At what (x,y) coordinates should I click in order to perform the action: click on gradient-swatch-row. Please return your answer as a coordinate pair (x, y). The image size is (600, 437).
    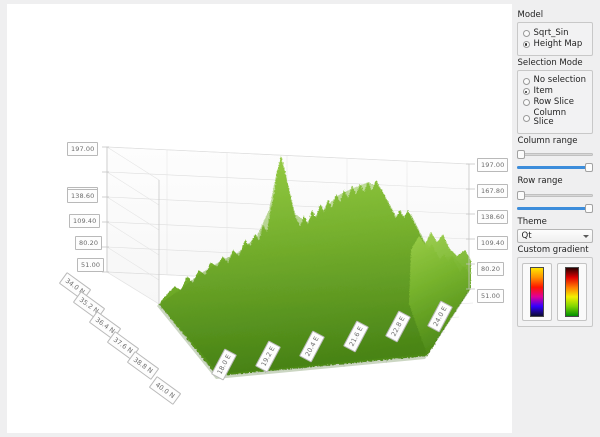
    Looking at the image, I should click on (554, 292).